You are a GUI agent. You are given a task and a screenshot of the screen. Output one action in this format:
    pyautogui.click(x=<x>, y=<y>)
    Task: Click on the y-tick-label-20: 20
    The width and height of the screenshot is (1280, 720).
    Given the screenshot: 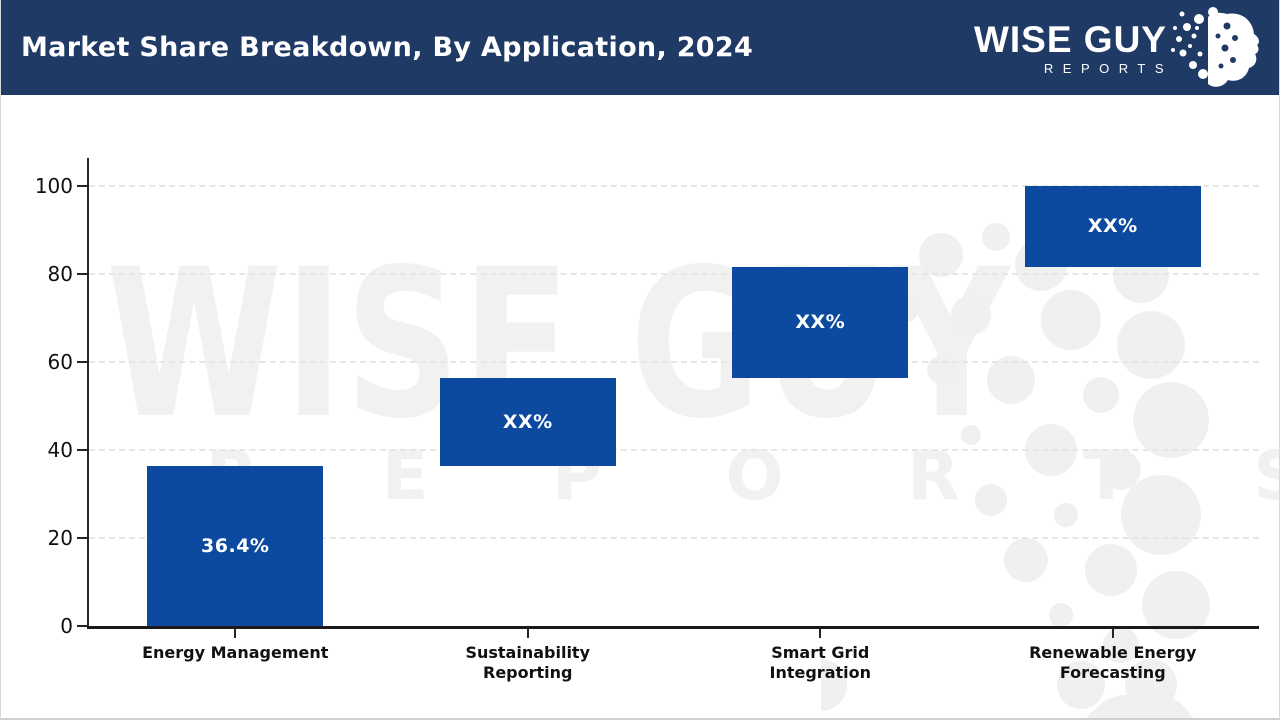 What is the action you would take?
    pyautogui.click(x=60, y=538)
    